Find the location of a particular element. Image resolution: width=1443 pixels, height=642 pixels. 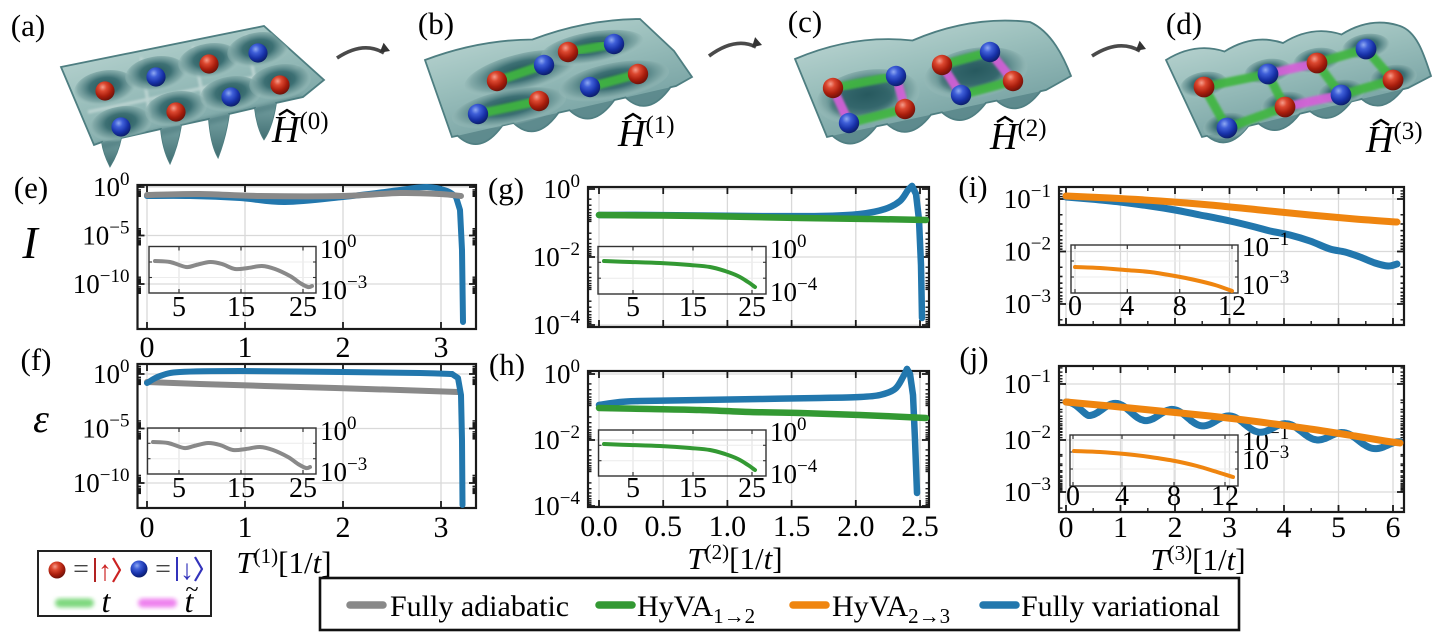

svg-text: 6 is located at coordinates (1393, 527).